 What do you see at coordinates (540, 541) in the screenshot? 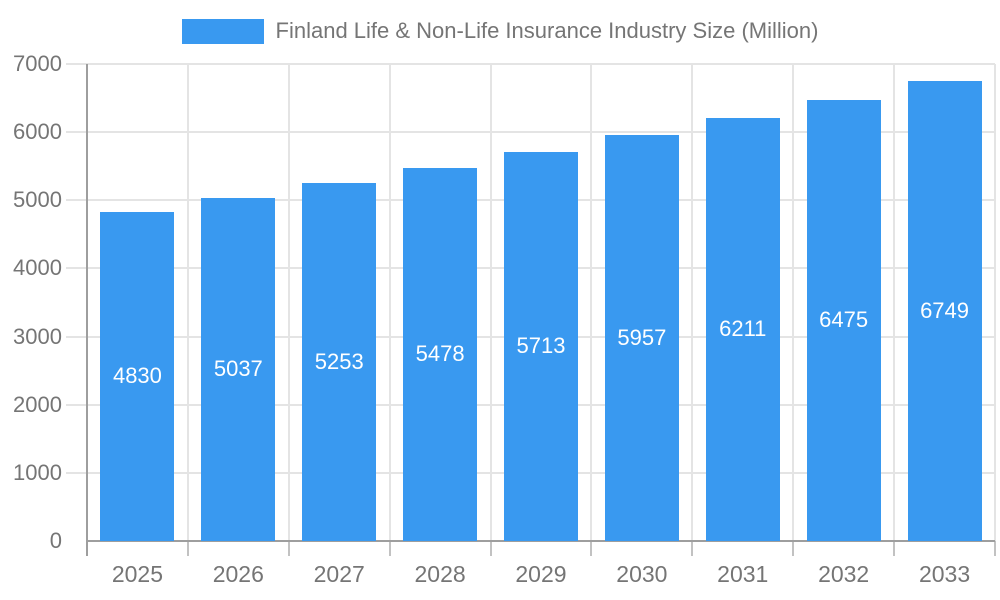
I see `x-axis-line` at bounding box center [540, 541].